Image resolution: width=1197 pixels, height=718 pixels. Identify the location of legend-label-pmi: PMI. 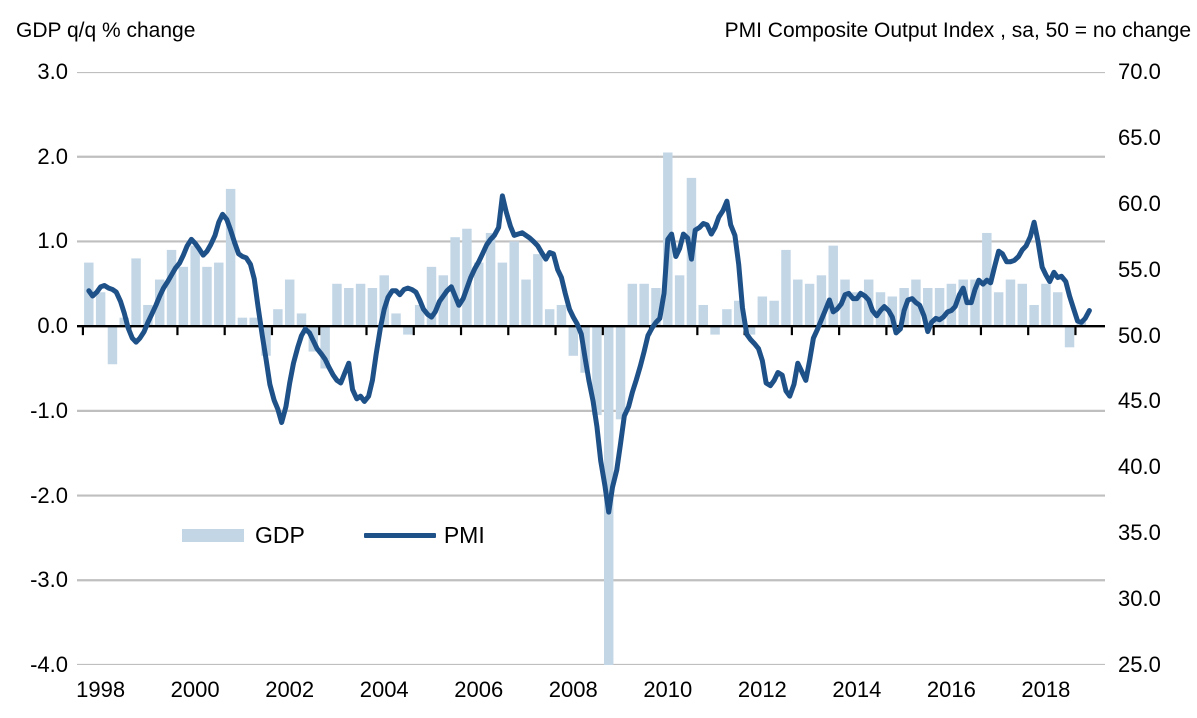
(464, 535).